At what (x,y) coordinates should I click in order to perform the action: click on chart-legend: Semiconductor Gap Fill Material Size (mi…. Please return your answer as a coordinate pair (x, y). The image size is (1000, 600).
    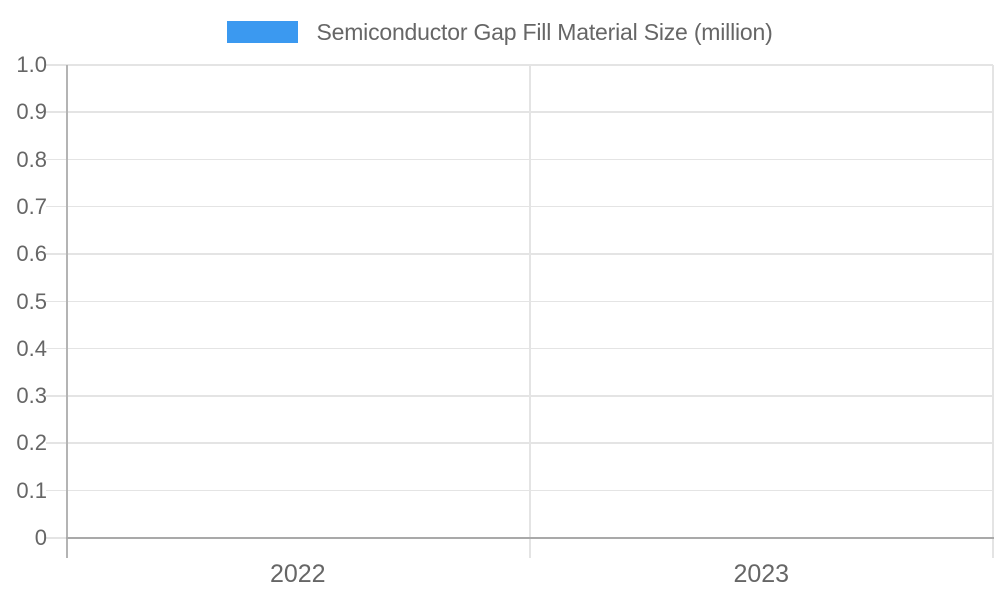
    Looking at the image, I should click on (500, 32).